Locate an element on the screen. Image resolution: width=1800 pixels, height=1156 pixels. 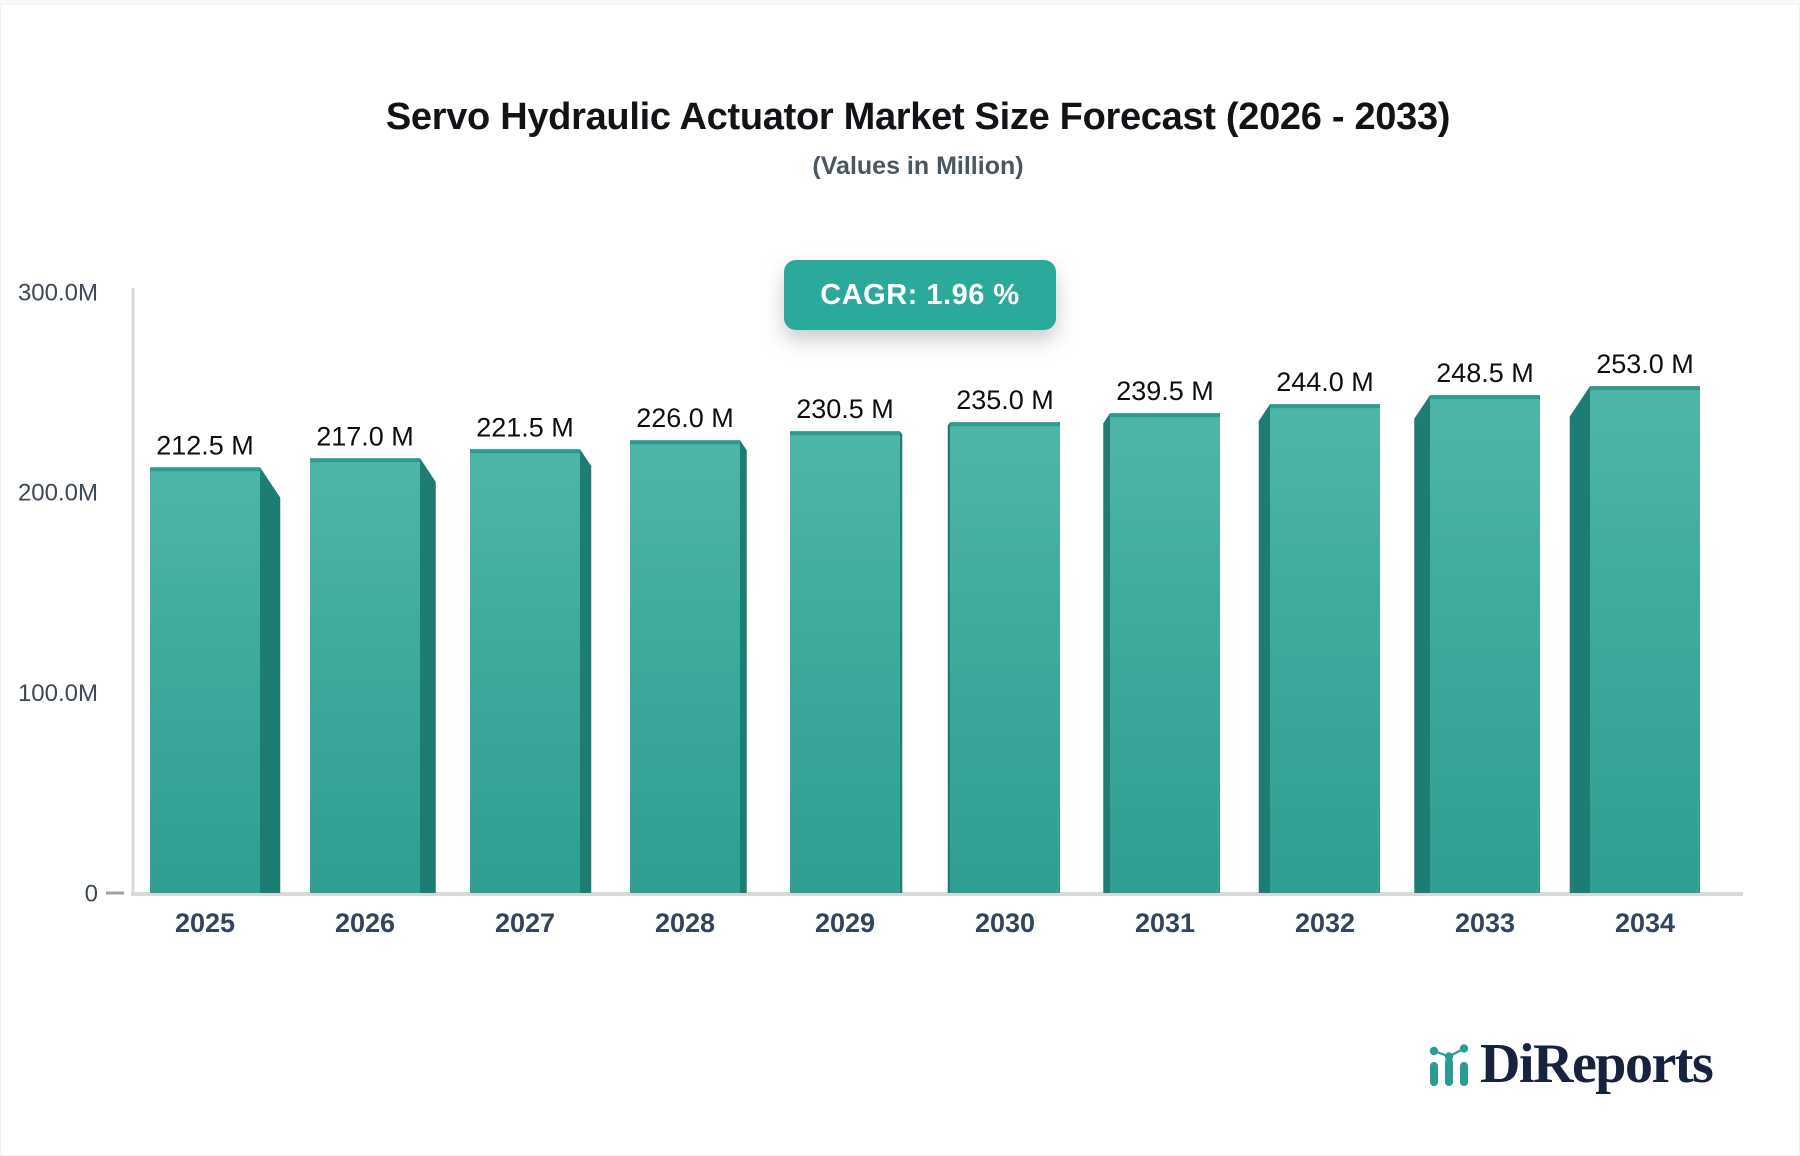
x-axis-label: 2033 is located at coordinates (1485, 923).